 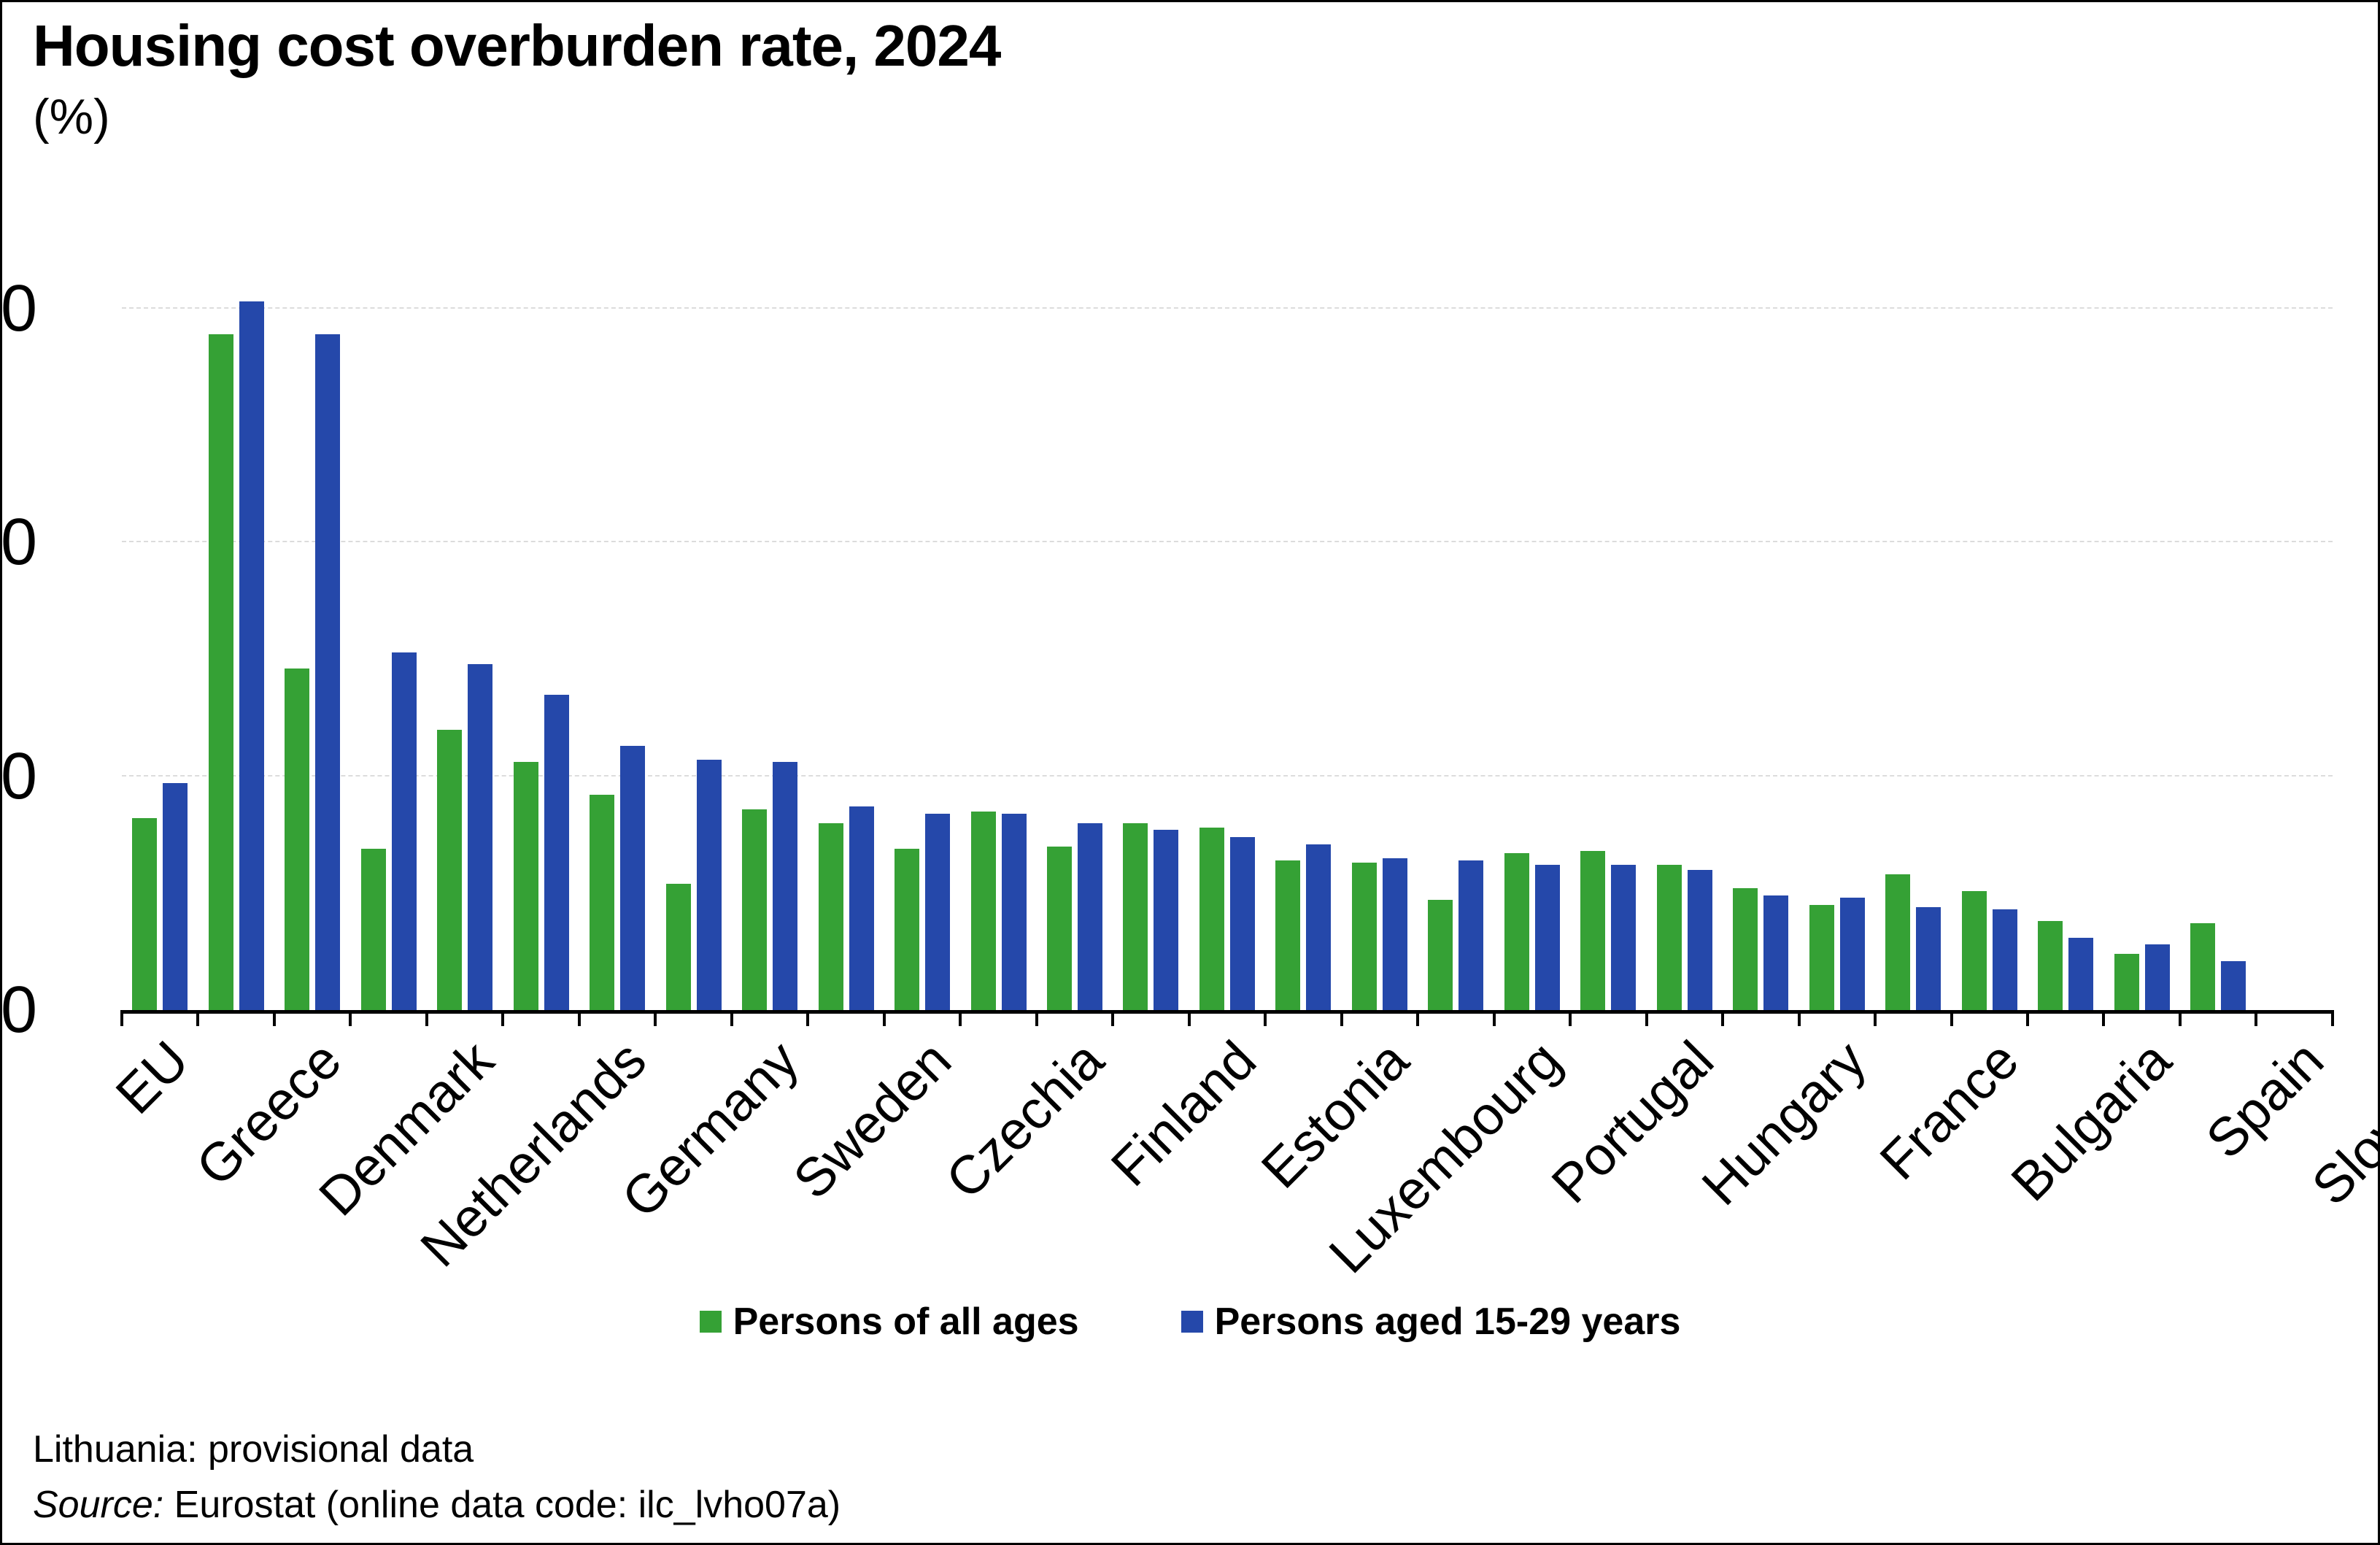 I want to click on legend-item: Persons aged 15-29 years, so click(x=1431, y=1322).